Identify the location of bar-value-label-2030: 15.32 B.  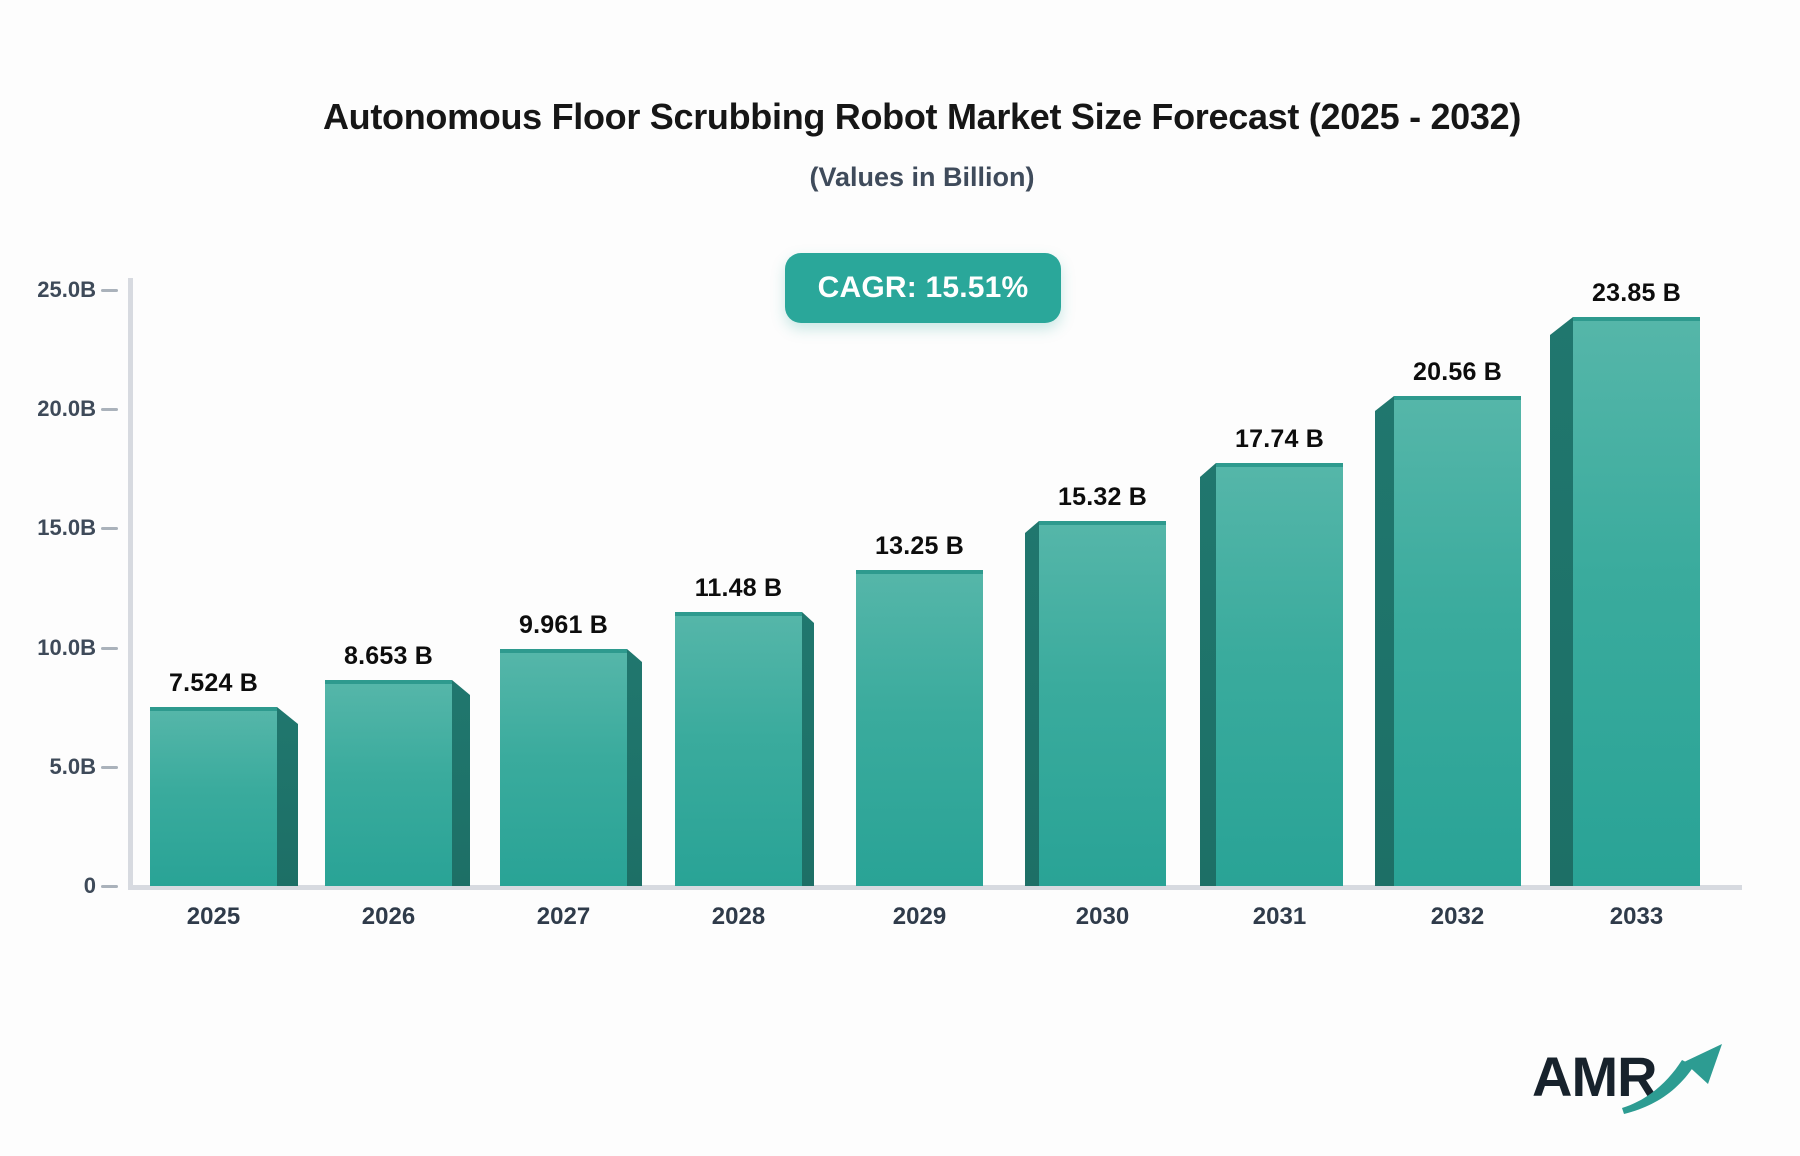
(1102, 497).